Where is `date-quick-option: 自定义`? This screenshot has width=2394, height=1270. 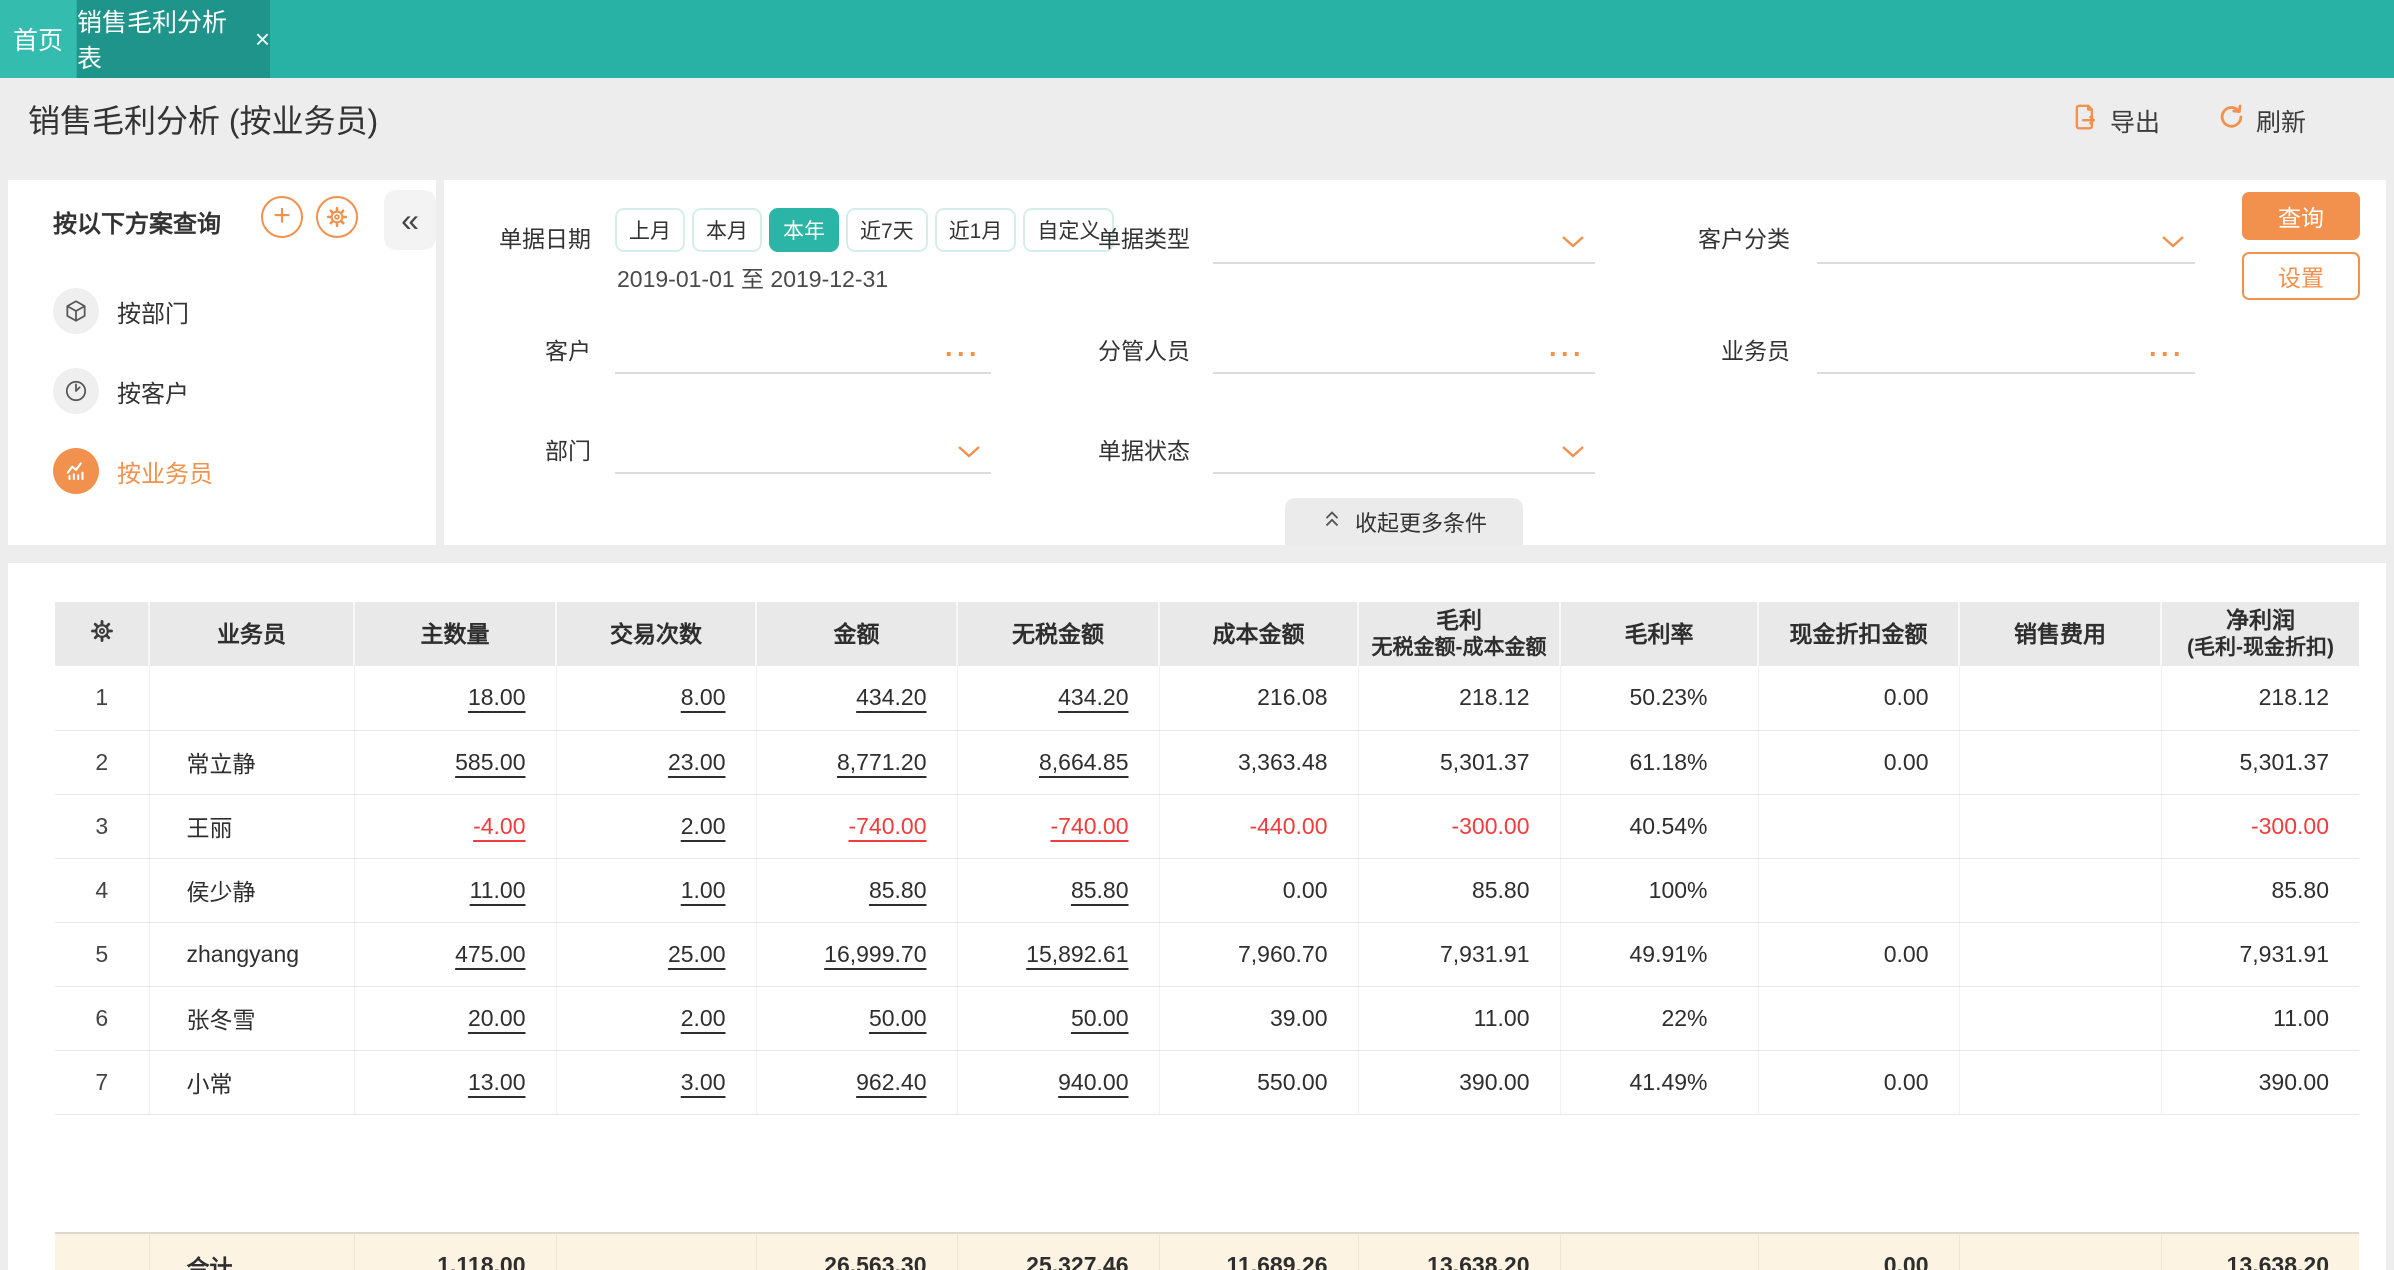 date-quick-option: 自定义 is located at coordinates (1069, 230).